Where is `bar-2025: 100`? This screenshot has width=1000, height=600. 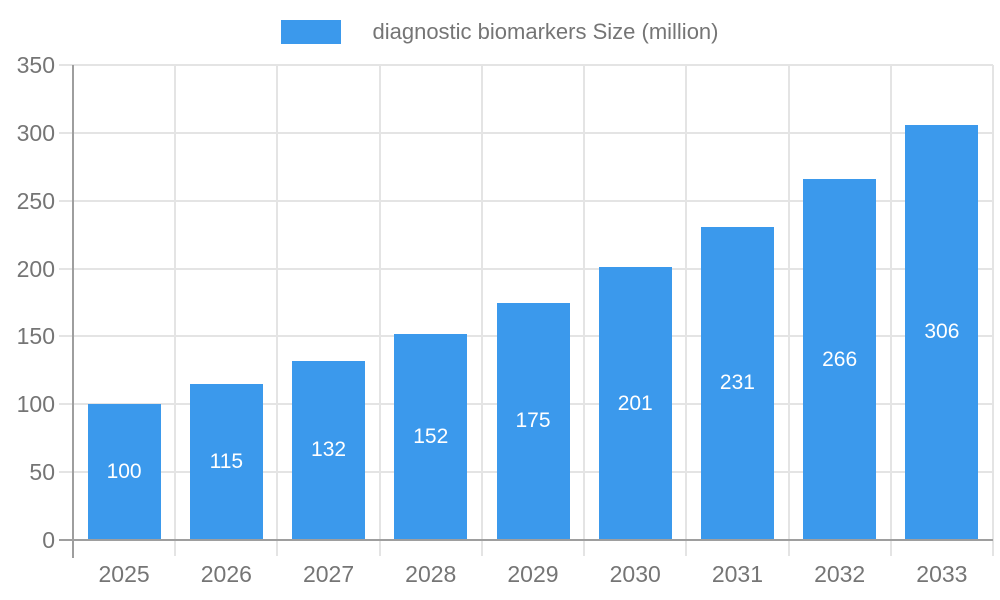
bar-2025: 100 is located at coordinates (124, 472).